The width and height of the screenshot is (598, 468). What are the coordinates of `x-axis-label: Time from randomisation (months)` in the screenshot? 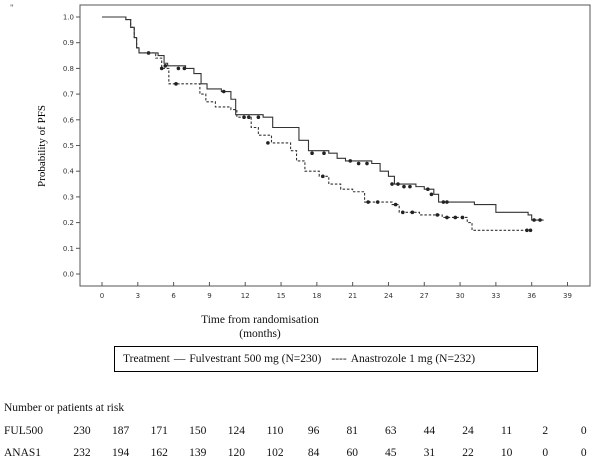 It's located at (260, 327).